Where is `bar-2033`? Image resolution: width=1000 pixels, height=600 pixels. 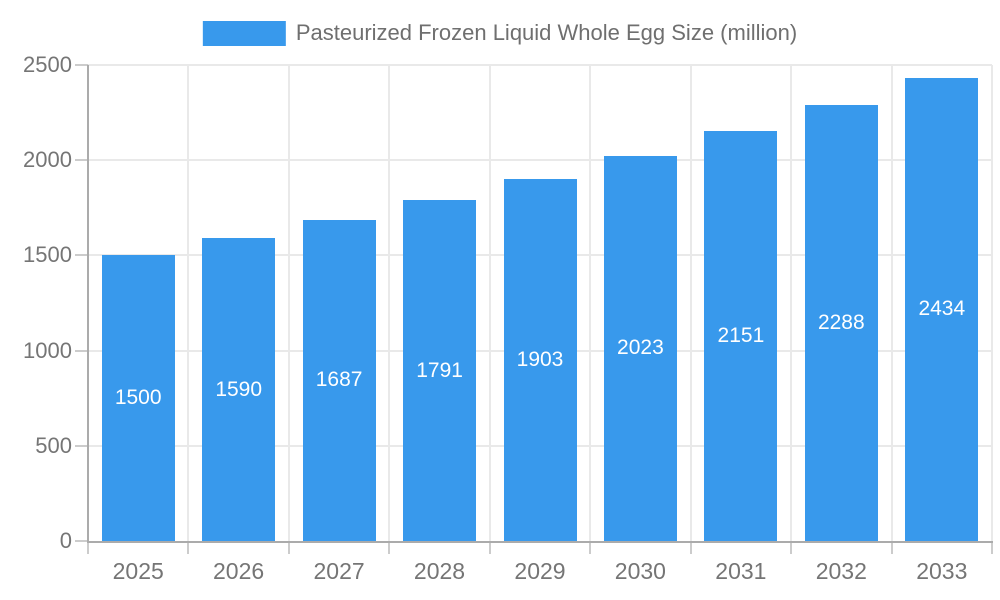 bar-2033 is located at coordinates (942, 309).